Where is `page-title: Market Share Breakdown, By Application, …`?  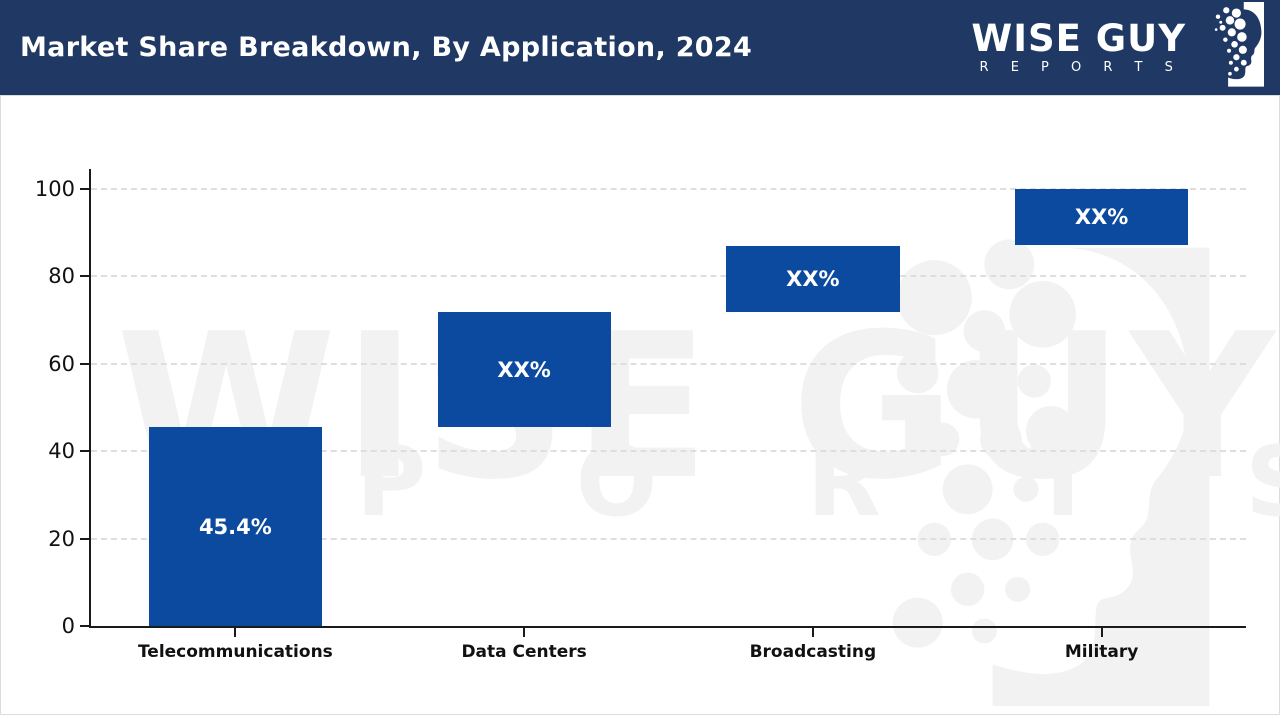
page-title: Market Share Breakdown, By Application, … is located at coordinates (386, 47).